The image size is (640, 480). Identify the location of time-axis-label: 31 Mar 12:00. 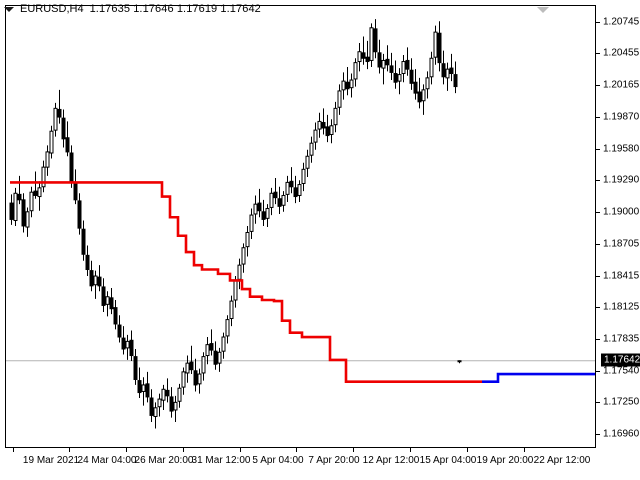
(221, 460).